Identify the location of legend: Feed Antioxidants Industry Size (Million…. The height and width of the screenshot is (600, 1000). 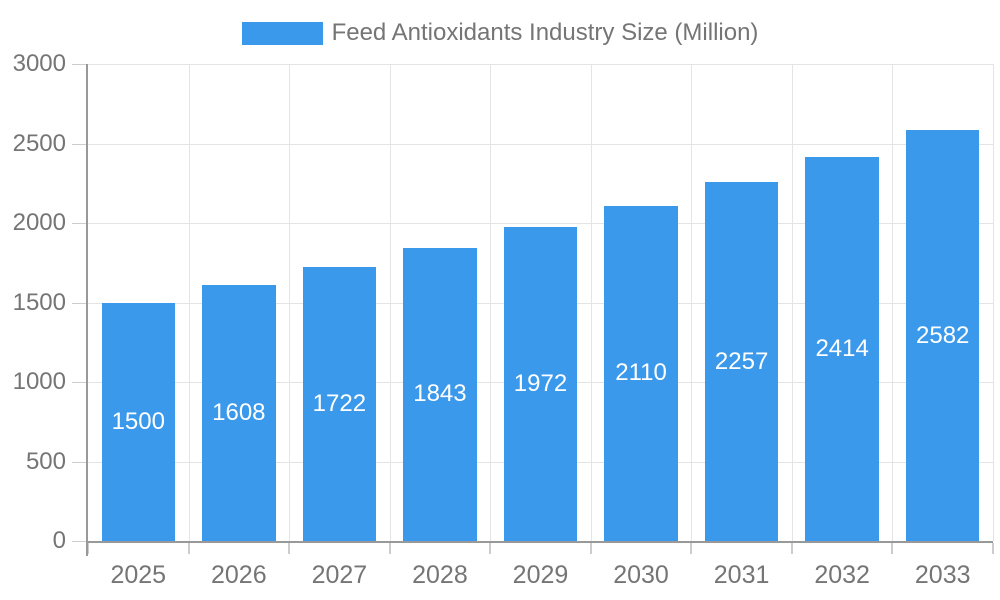
(500, 33).